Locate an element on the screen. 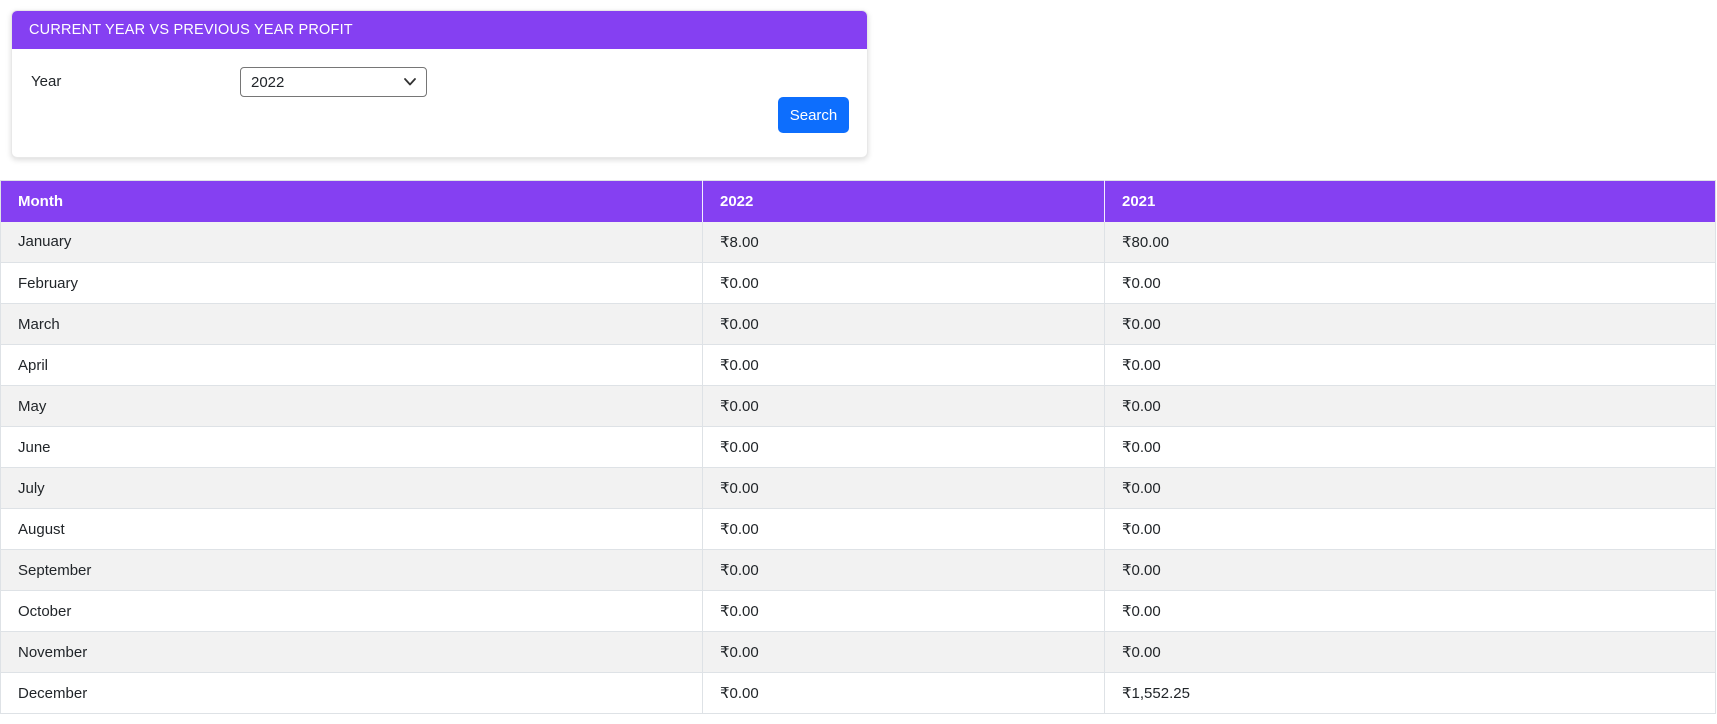  current-year-cell: ₹8.00 is located at coordinates (903, 242).